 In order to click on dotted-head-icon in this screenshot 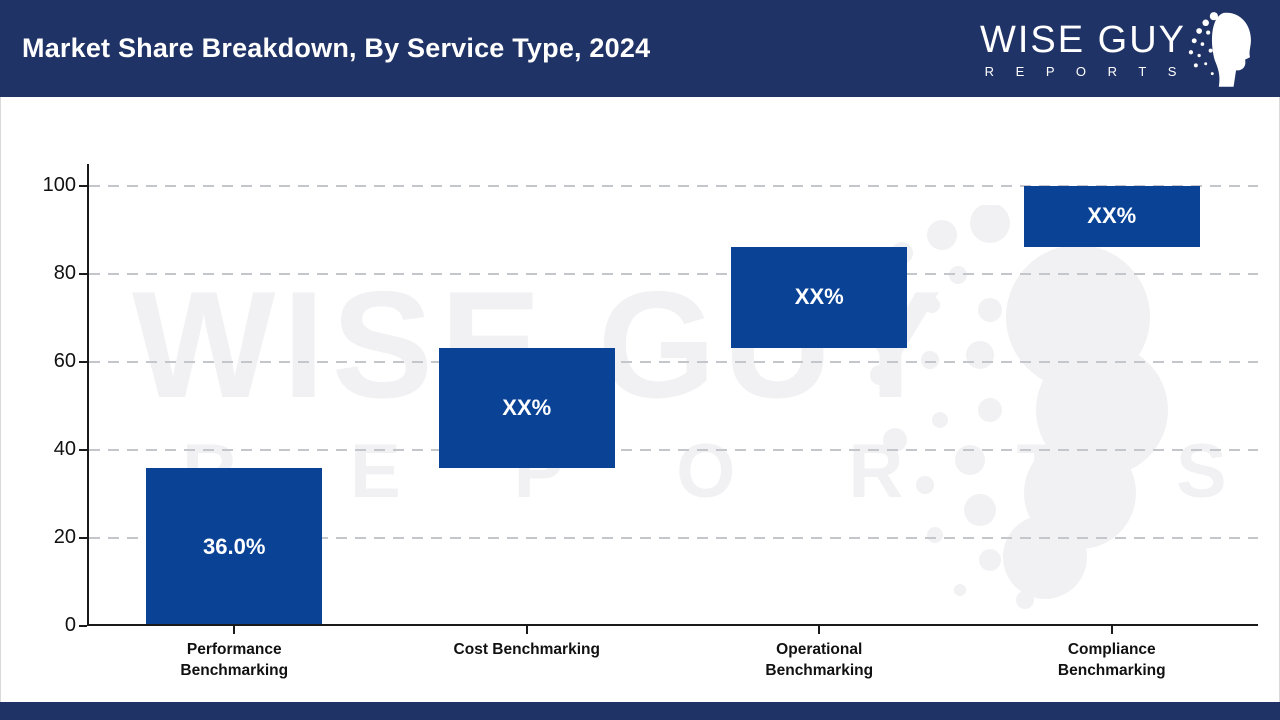, I will do `click(1219, 49)`.